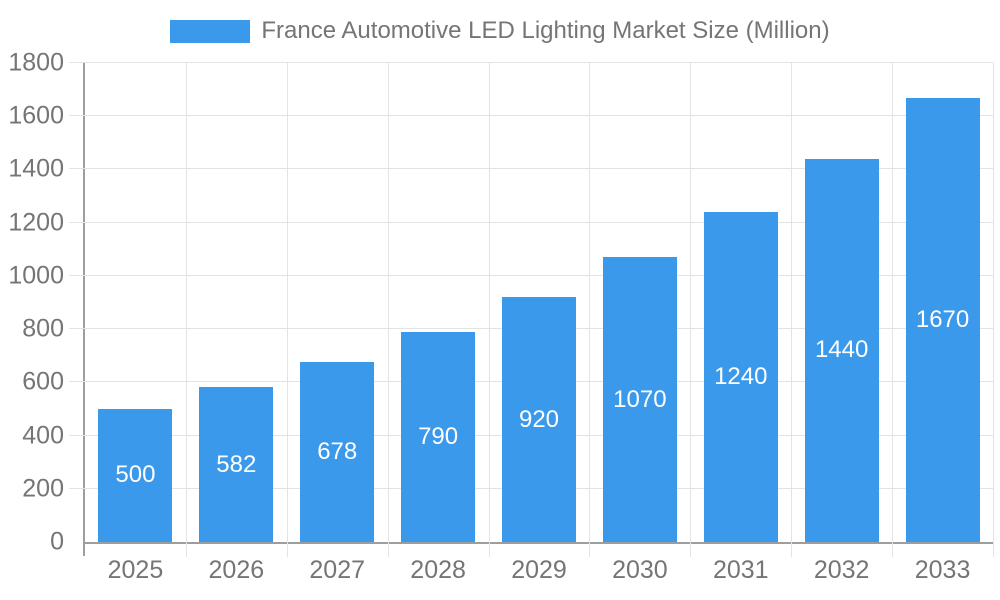 This screenshot has width=1000, height=600. Describe the element at coordinates (210, 31) in the screenshot. I see `legend-swatch` at that location.